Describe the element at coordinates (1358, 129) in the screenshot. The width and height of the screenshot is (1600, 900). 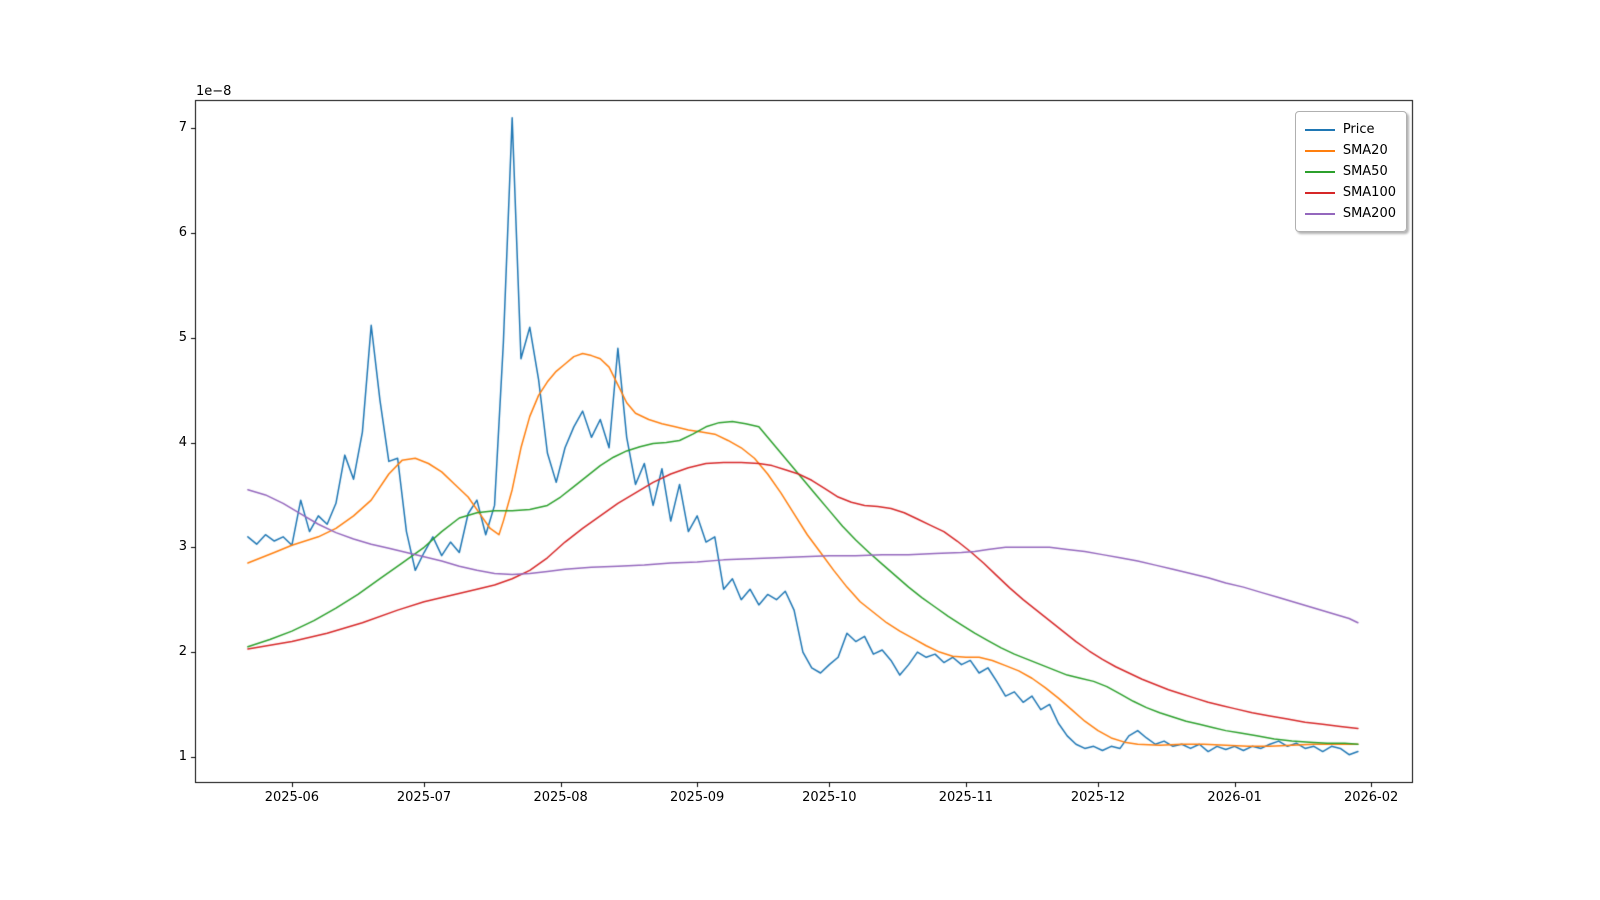
I see `legend-label: Price` at that location.